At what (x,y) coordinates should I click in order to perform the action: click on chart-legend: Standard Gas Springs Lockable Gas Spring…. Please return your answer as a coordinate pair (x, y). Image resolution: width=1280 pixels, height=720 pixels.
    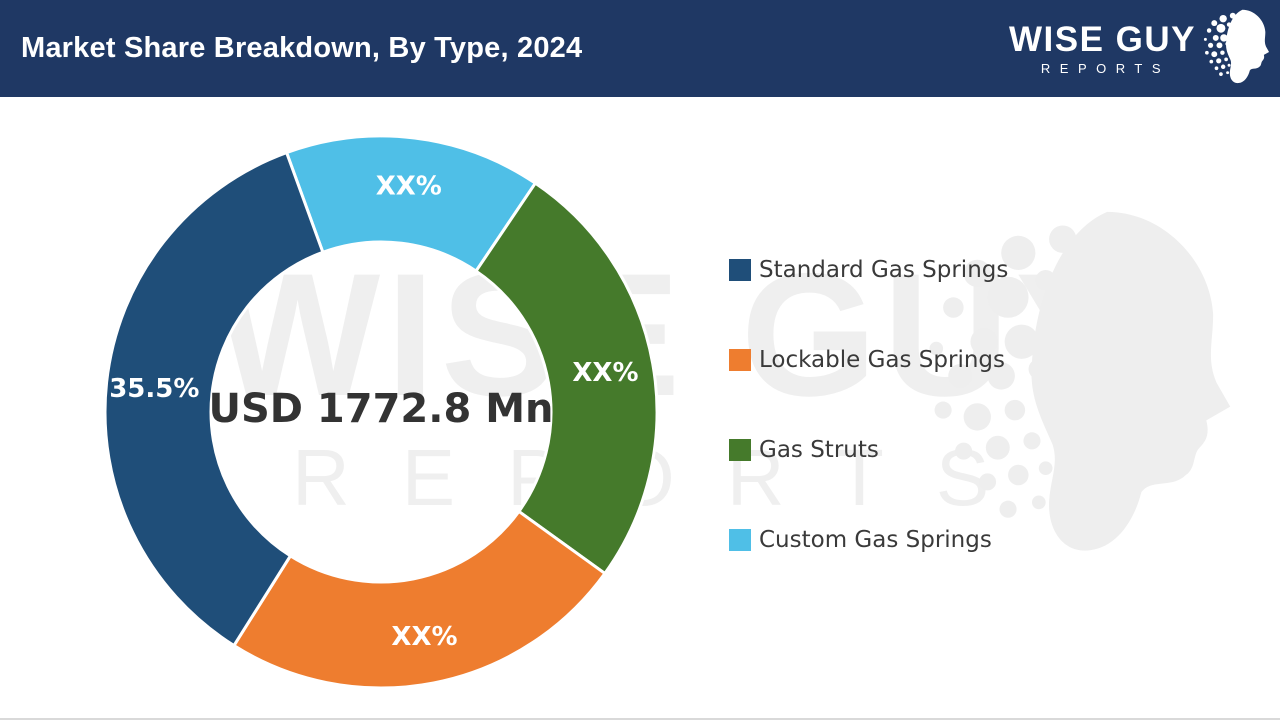
    Looking at the image, I should click on (868, 437).